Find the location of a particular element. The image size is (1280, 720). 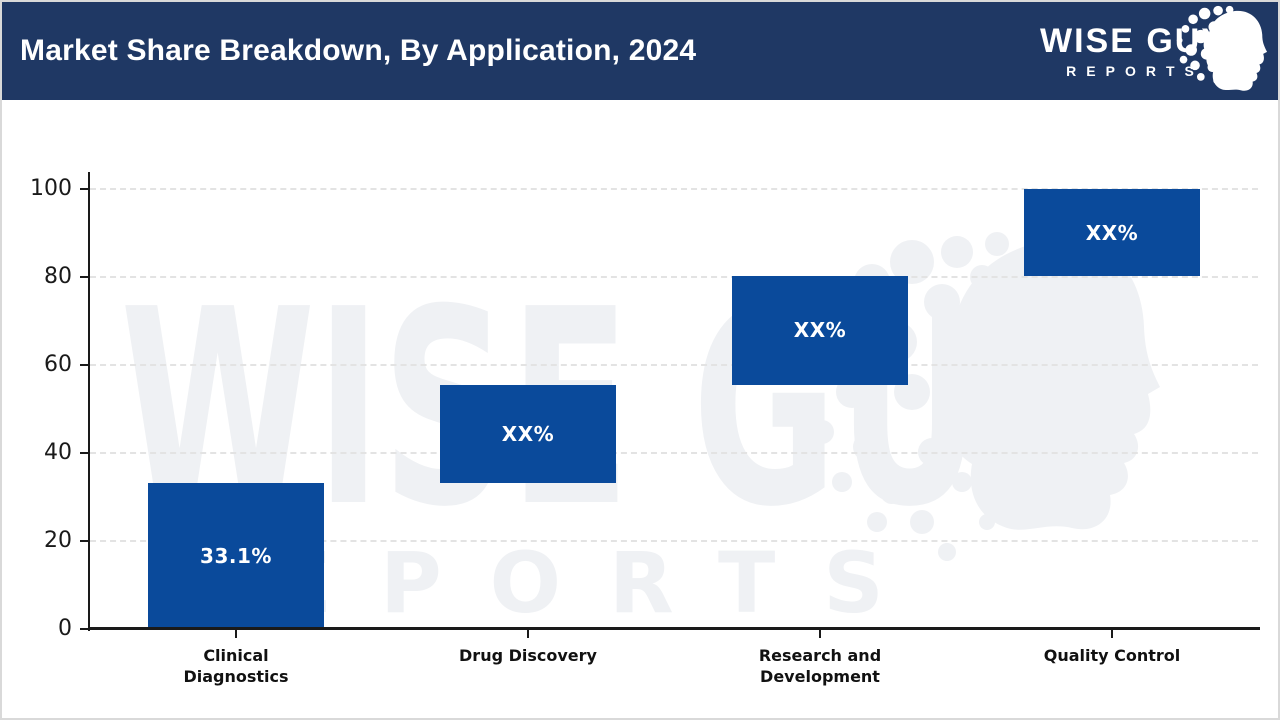

y-tick-label: 60 is located at coordinates (58, 364).